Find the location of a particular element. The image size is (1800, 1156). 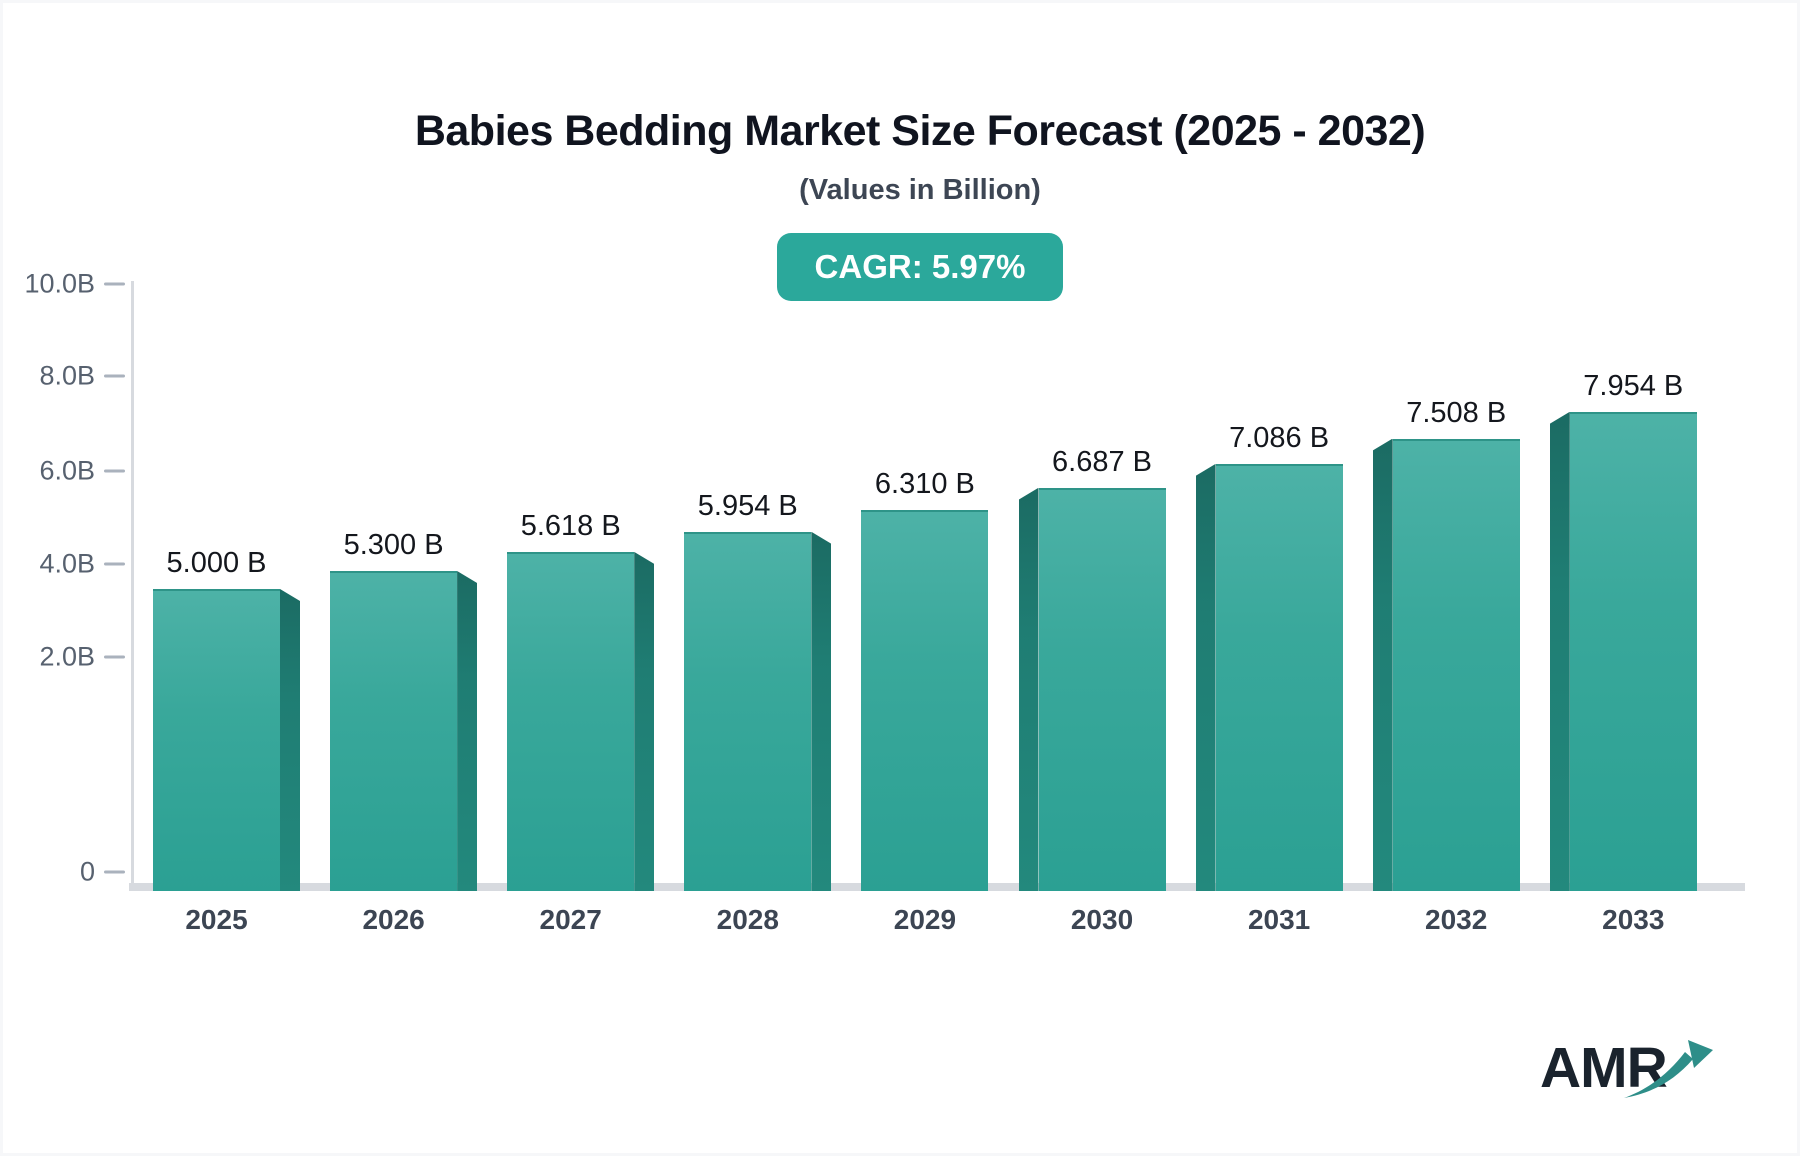

bar-2025 is located at coordinates (216, 740).